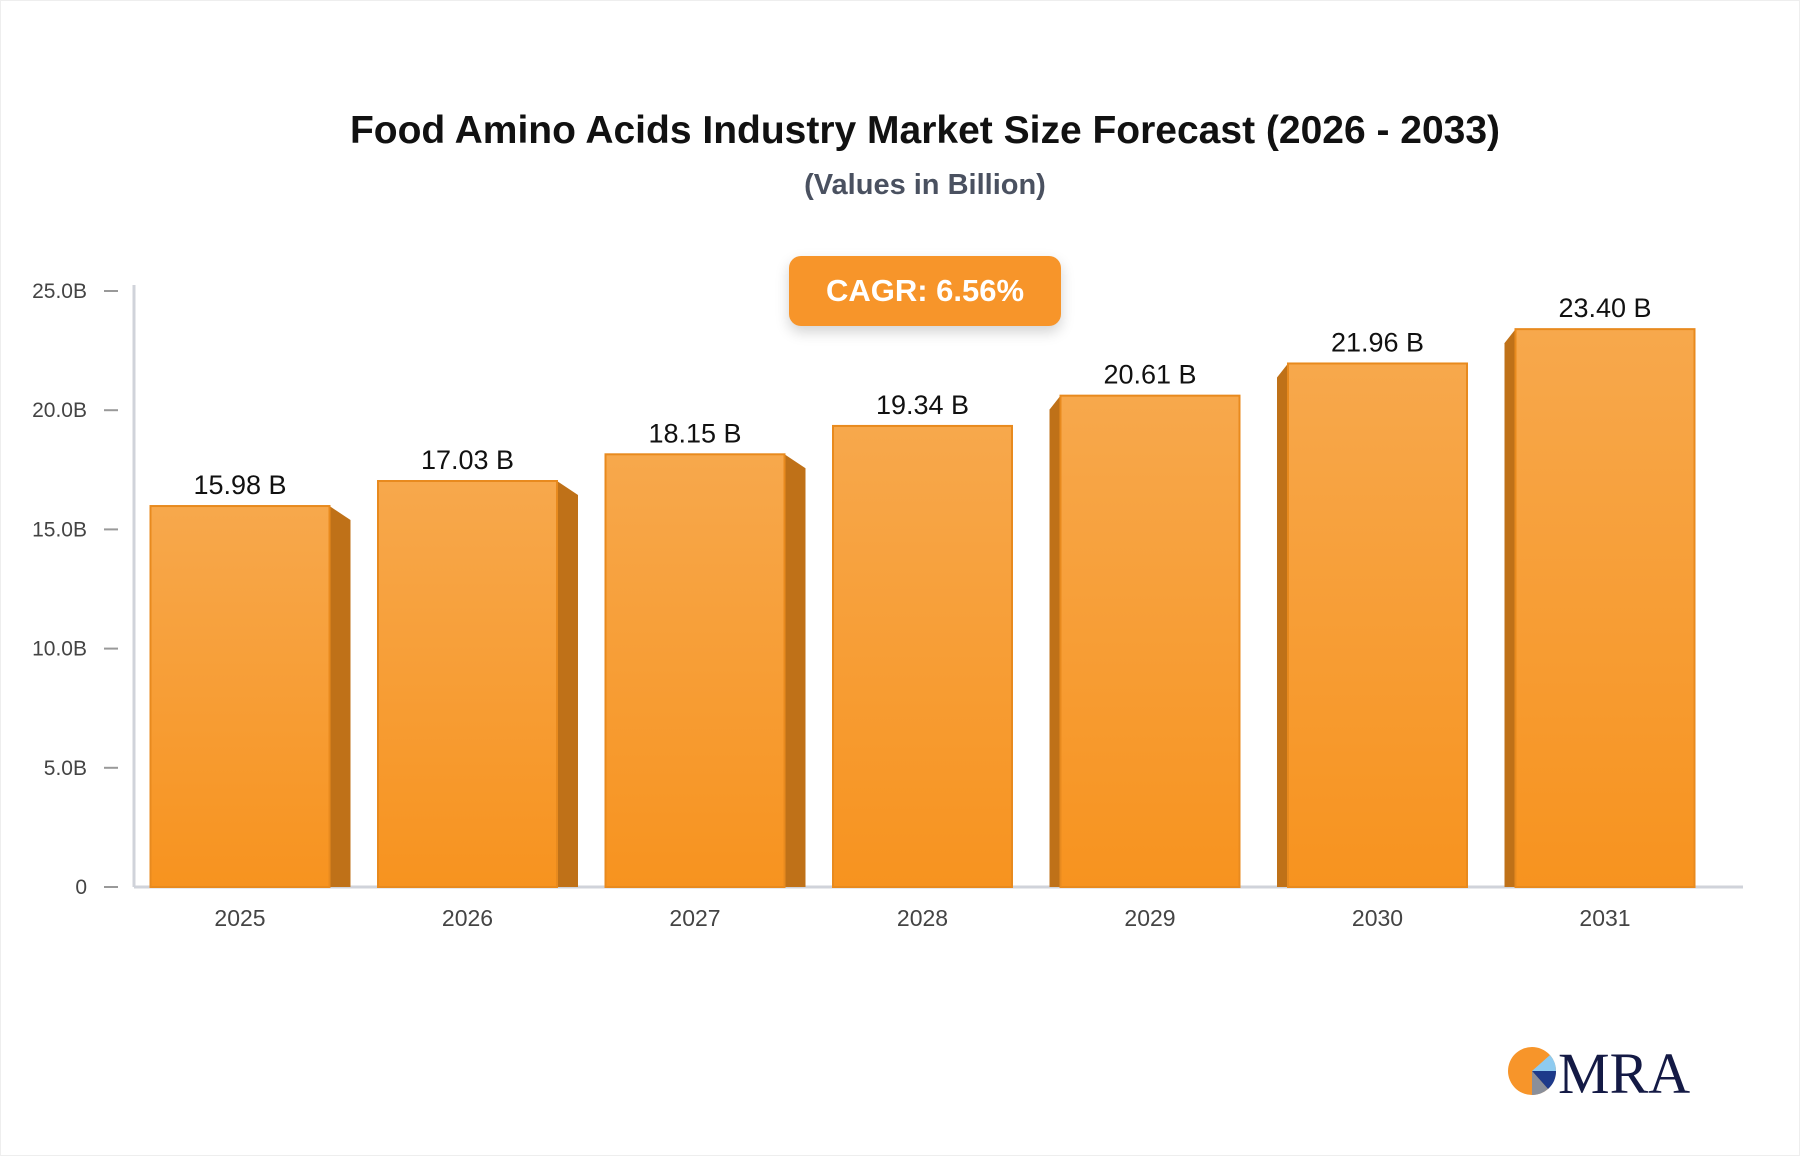  Describe the element at coordinates (1624, 1073) in the screenshot. I see `logo-text: MRA` at that location.